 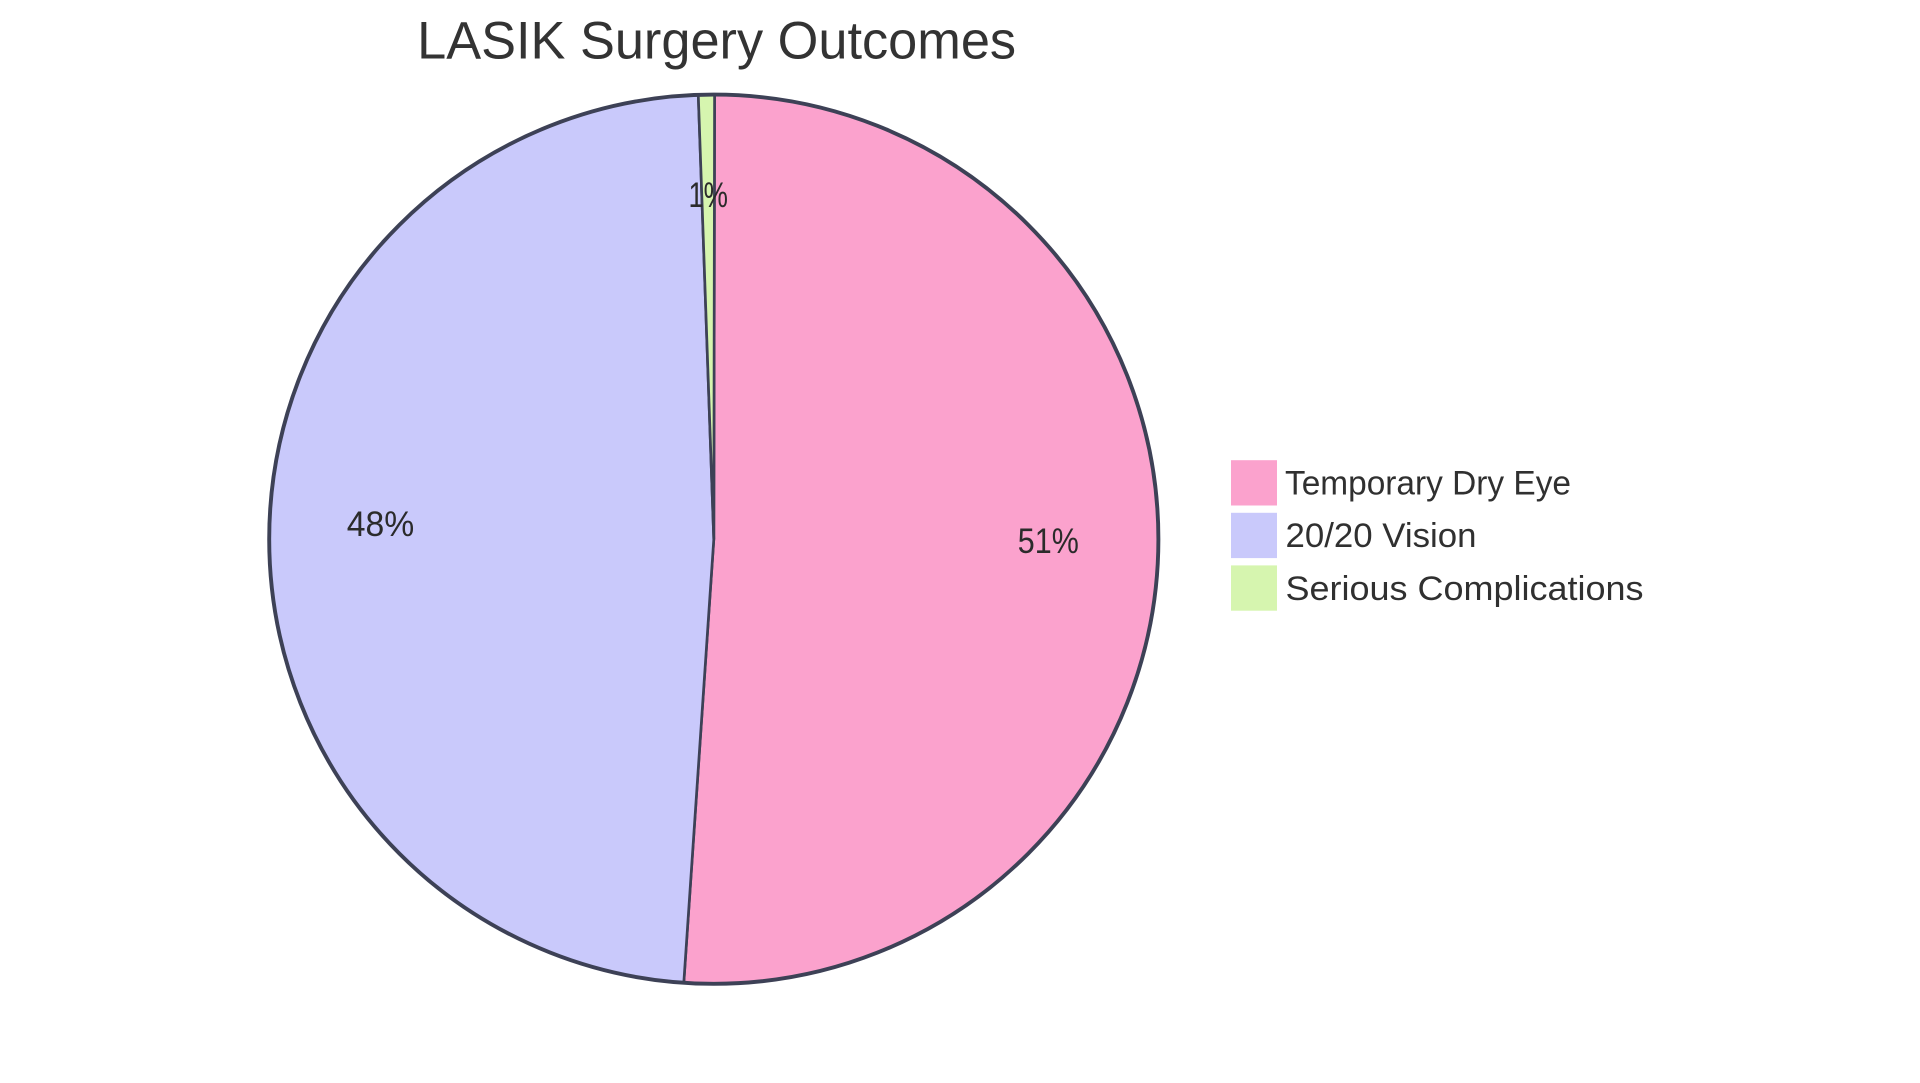 What do you see at coordinates (1428, 484) in the screenshot?
I see `svg-text: Temporary Dry Eye` at bounding box center [1428, 484].